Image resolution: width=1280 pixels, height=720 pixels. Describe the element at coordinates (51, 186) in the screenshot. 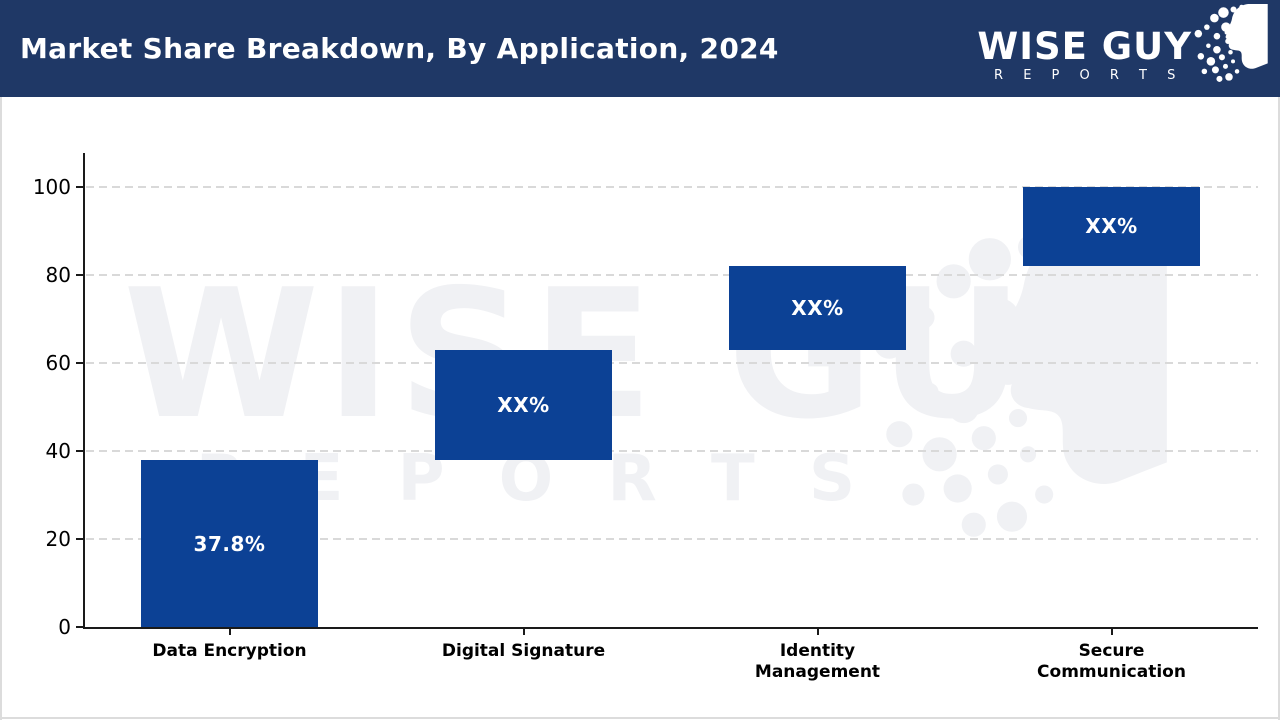

I see `y-tick-label-100: 100` at that location.